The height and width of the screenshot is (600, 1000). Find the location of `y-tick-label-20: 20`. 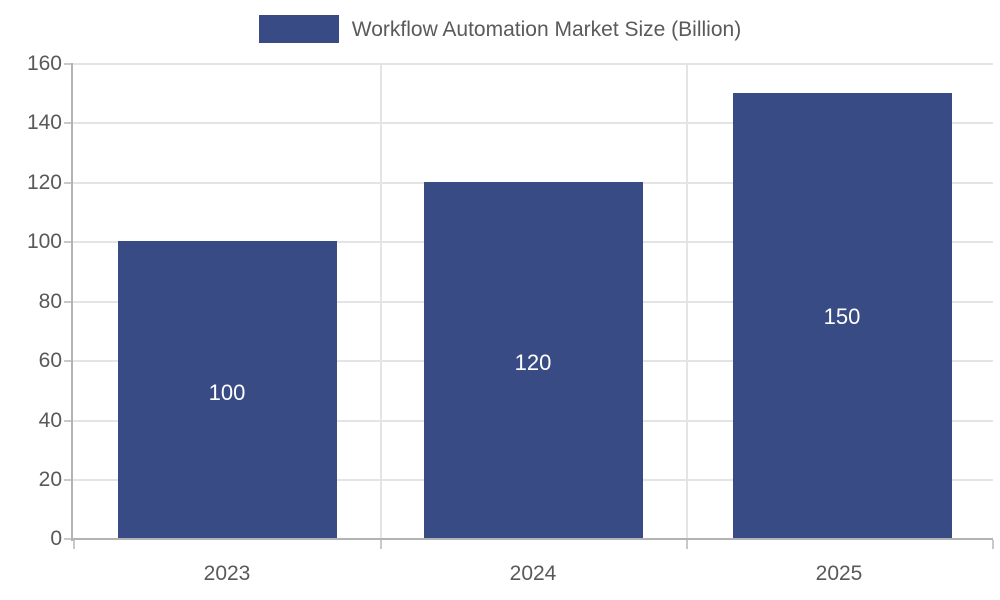

y-tick-label-20: 20 is located at coordinates (50, 479).